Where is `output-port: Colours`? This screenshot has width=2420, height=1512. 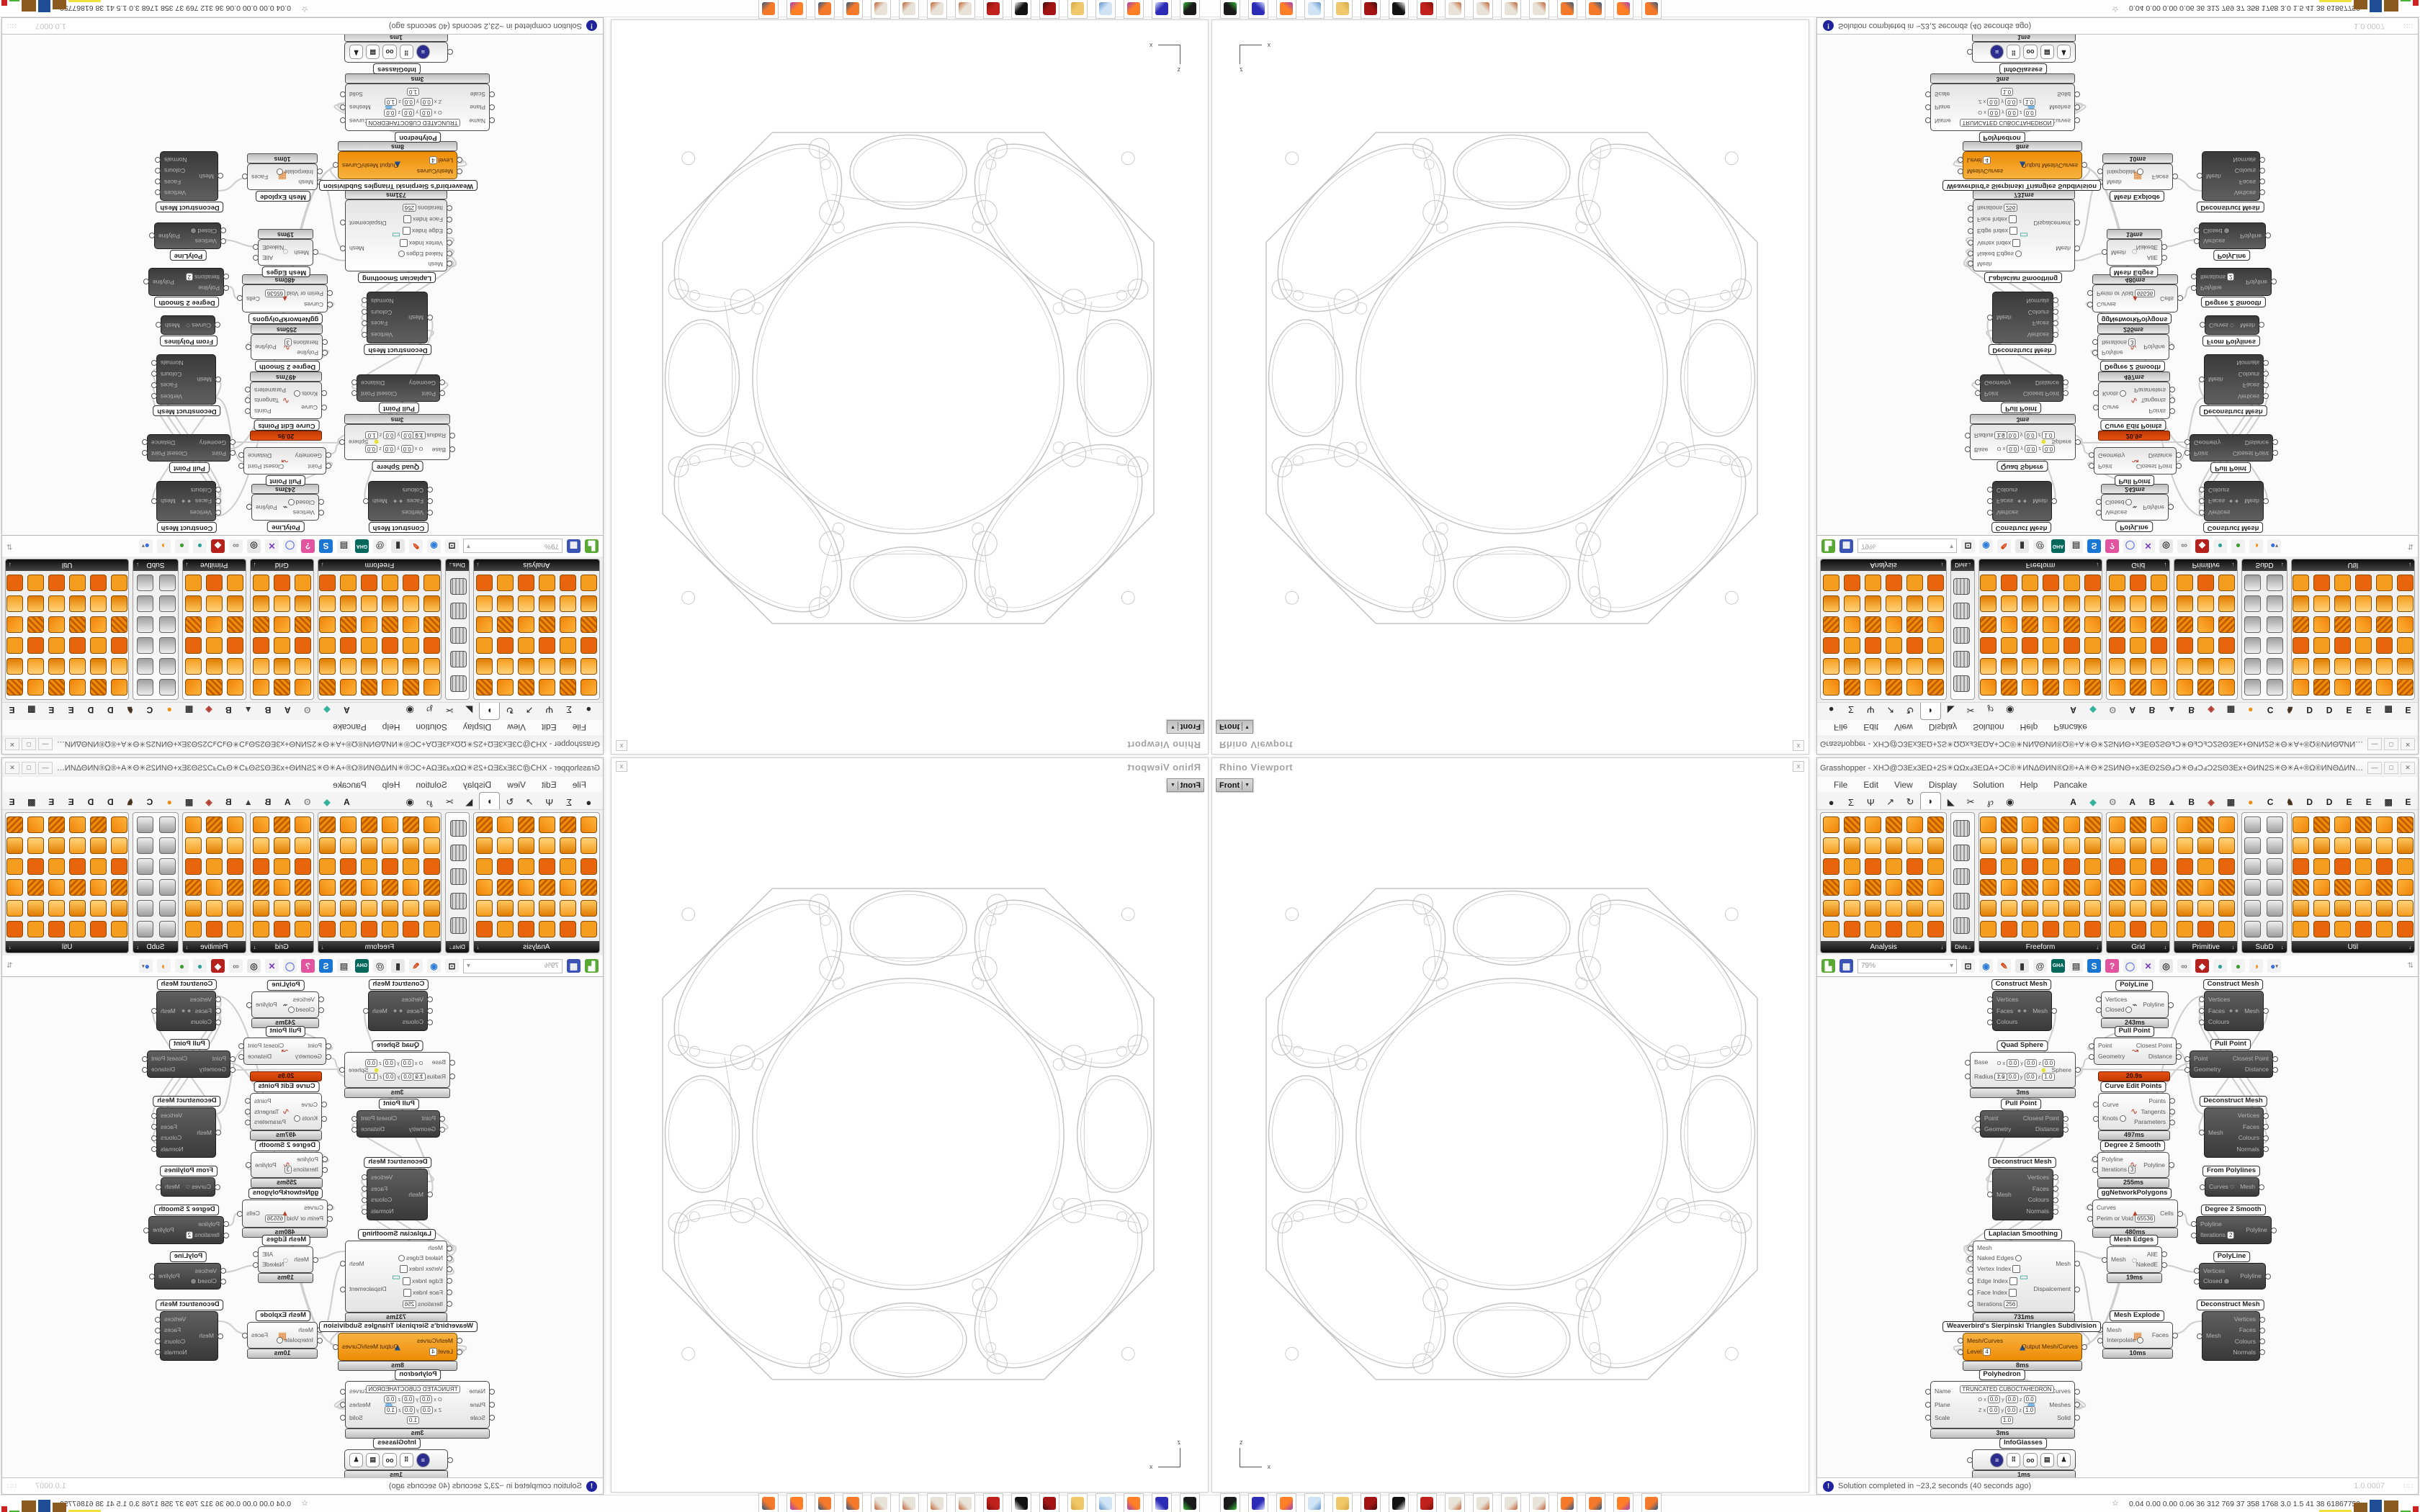
output-port: Colours is located at coordinates (170, 1341).